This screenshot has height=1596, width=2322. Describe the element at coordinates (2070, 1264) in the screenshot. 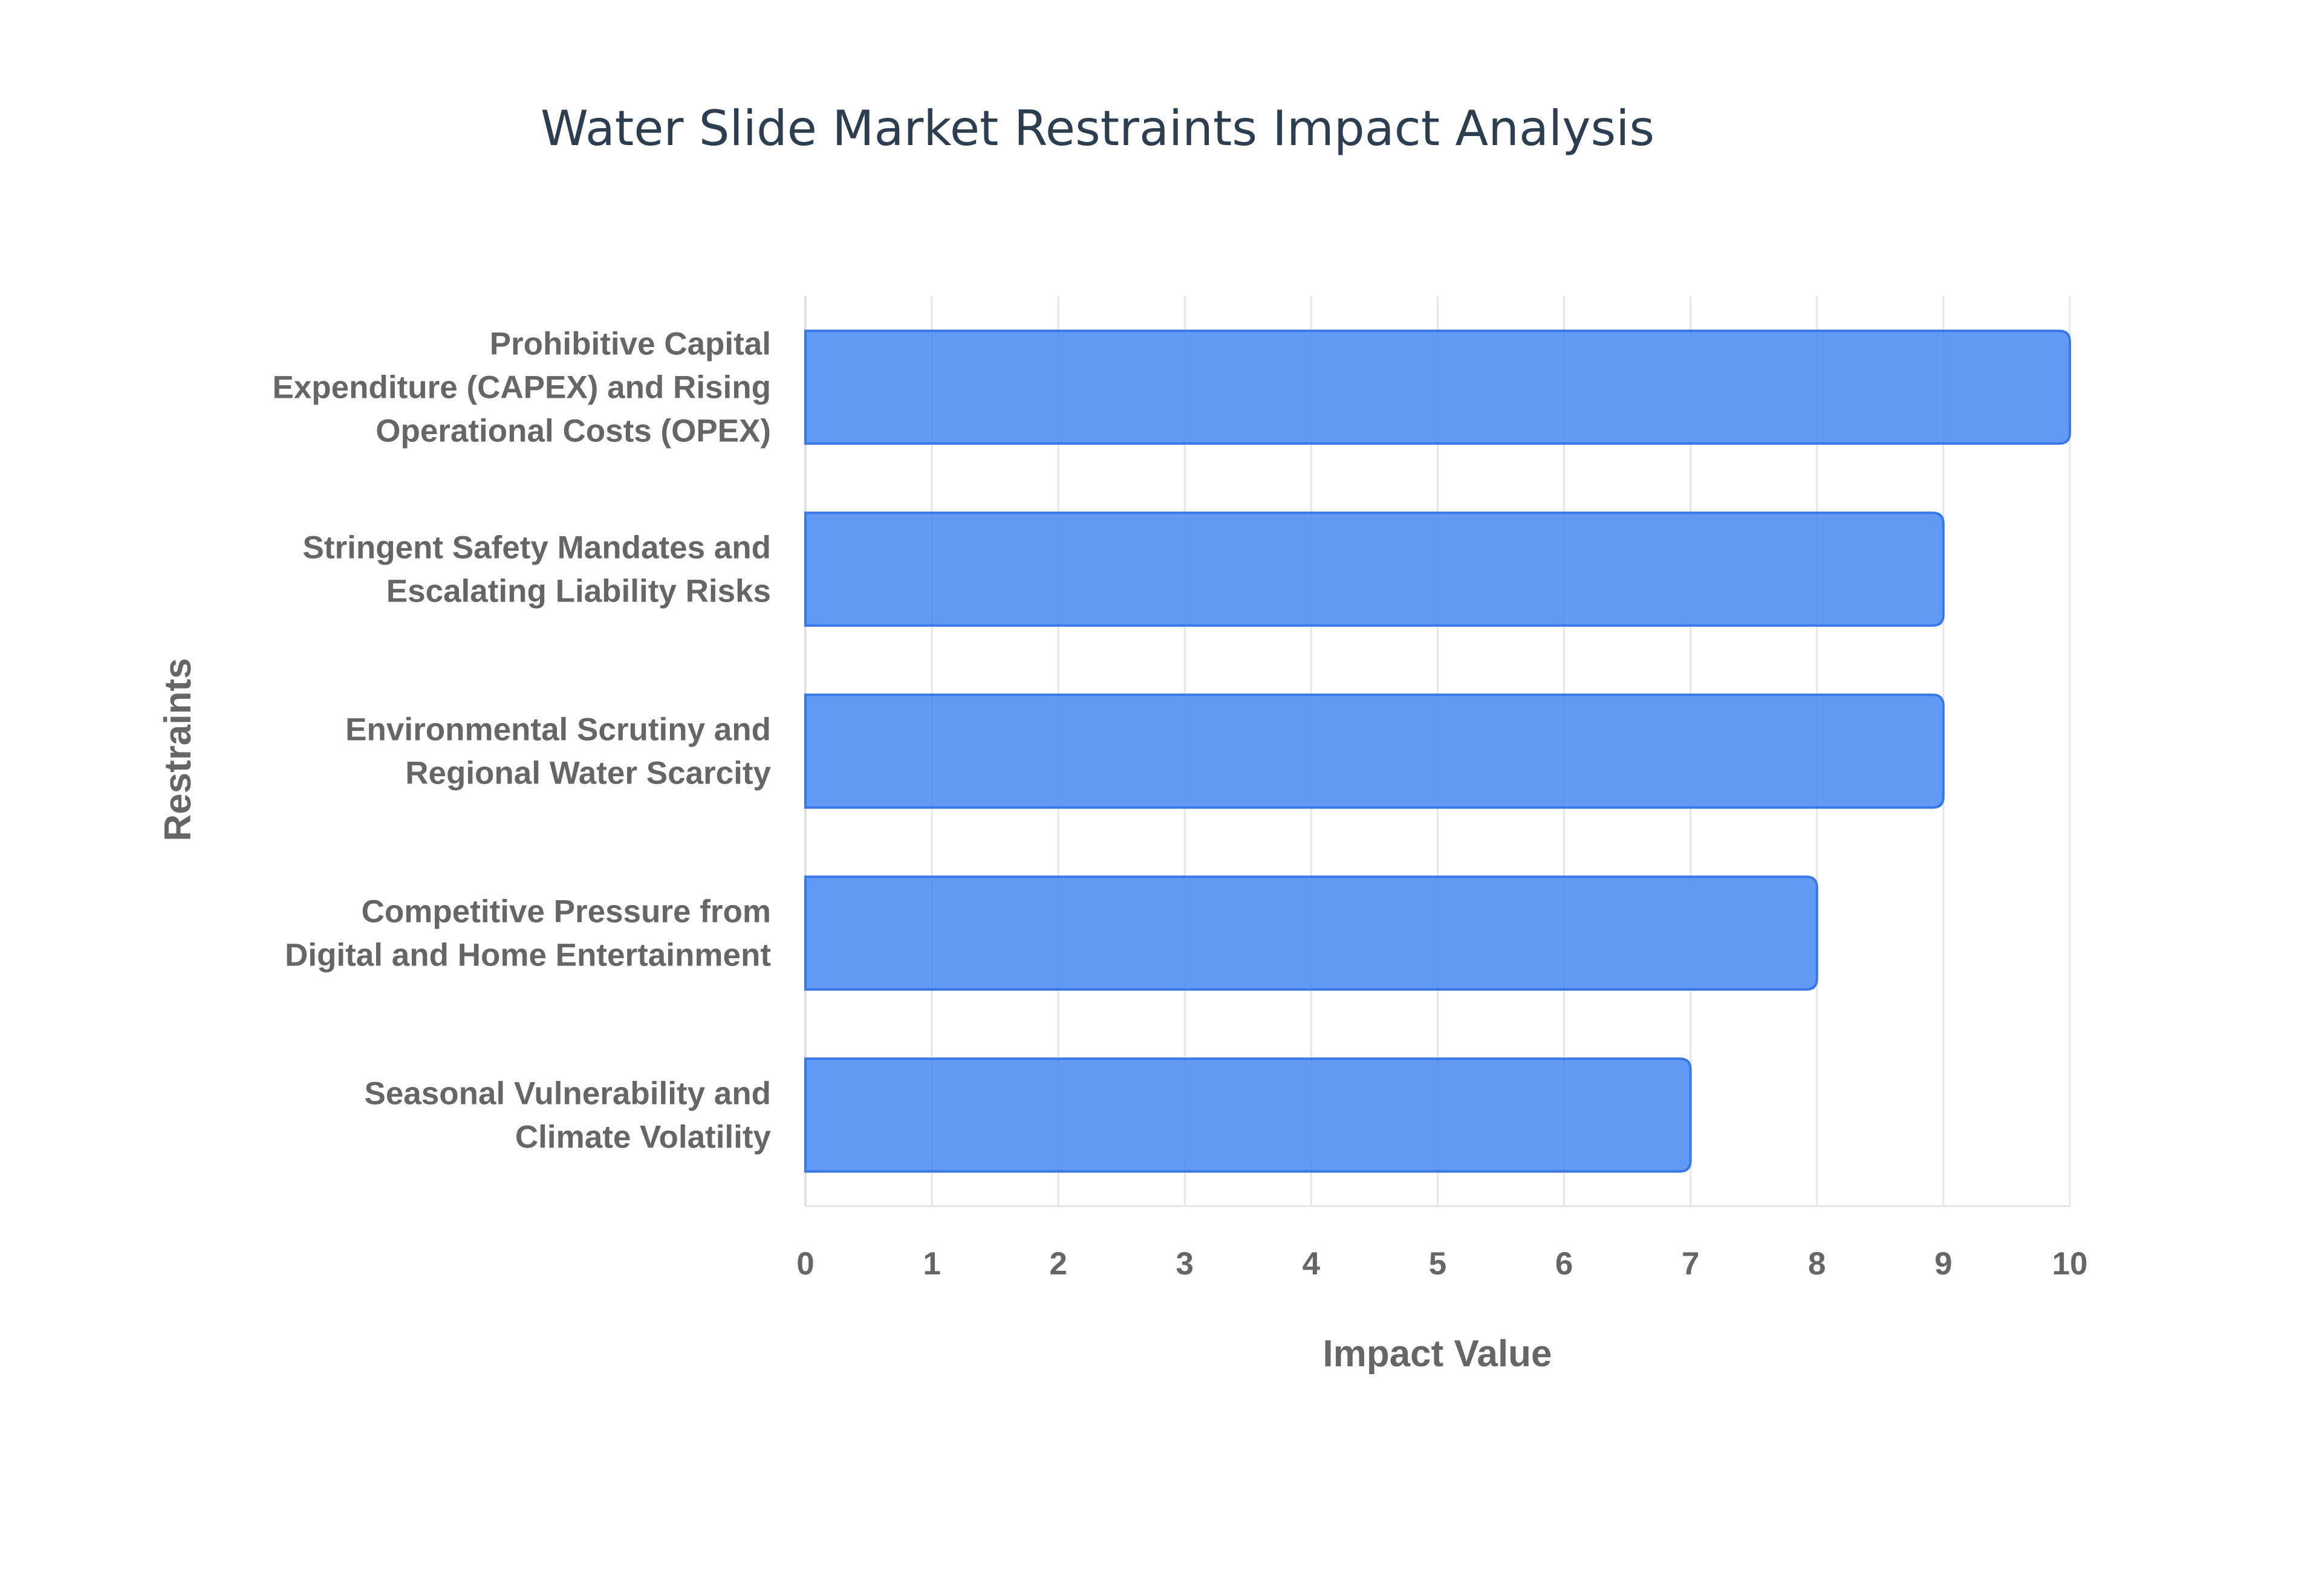

I see `x-tick-label: 10` at that location.